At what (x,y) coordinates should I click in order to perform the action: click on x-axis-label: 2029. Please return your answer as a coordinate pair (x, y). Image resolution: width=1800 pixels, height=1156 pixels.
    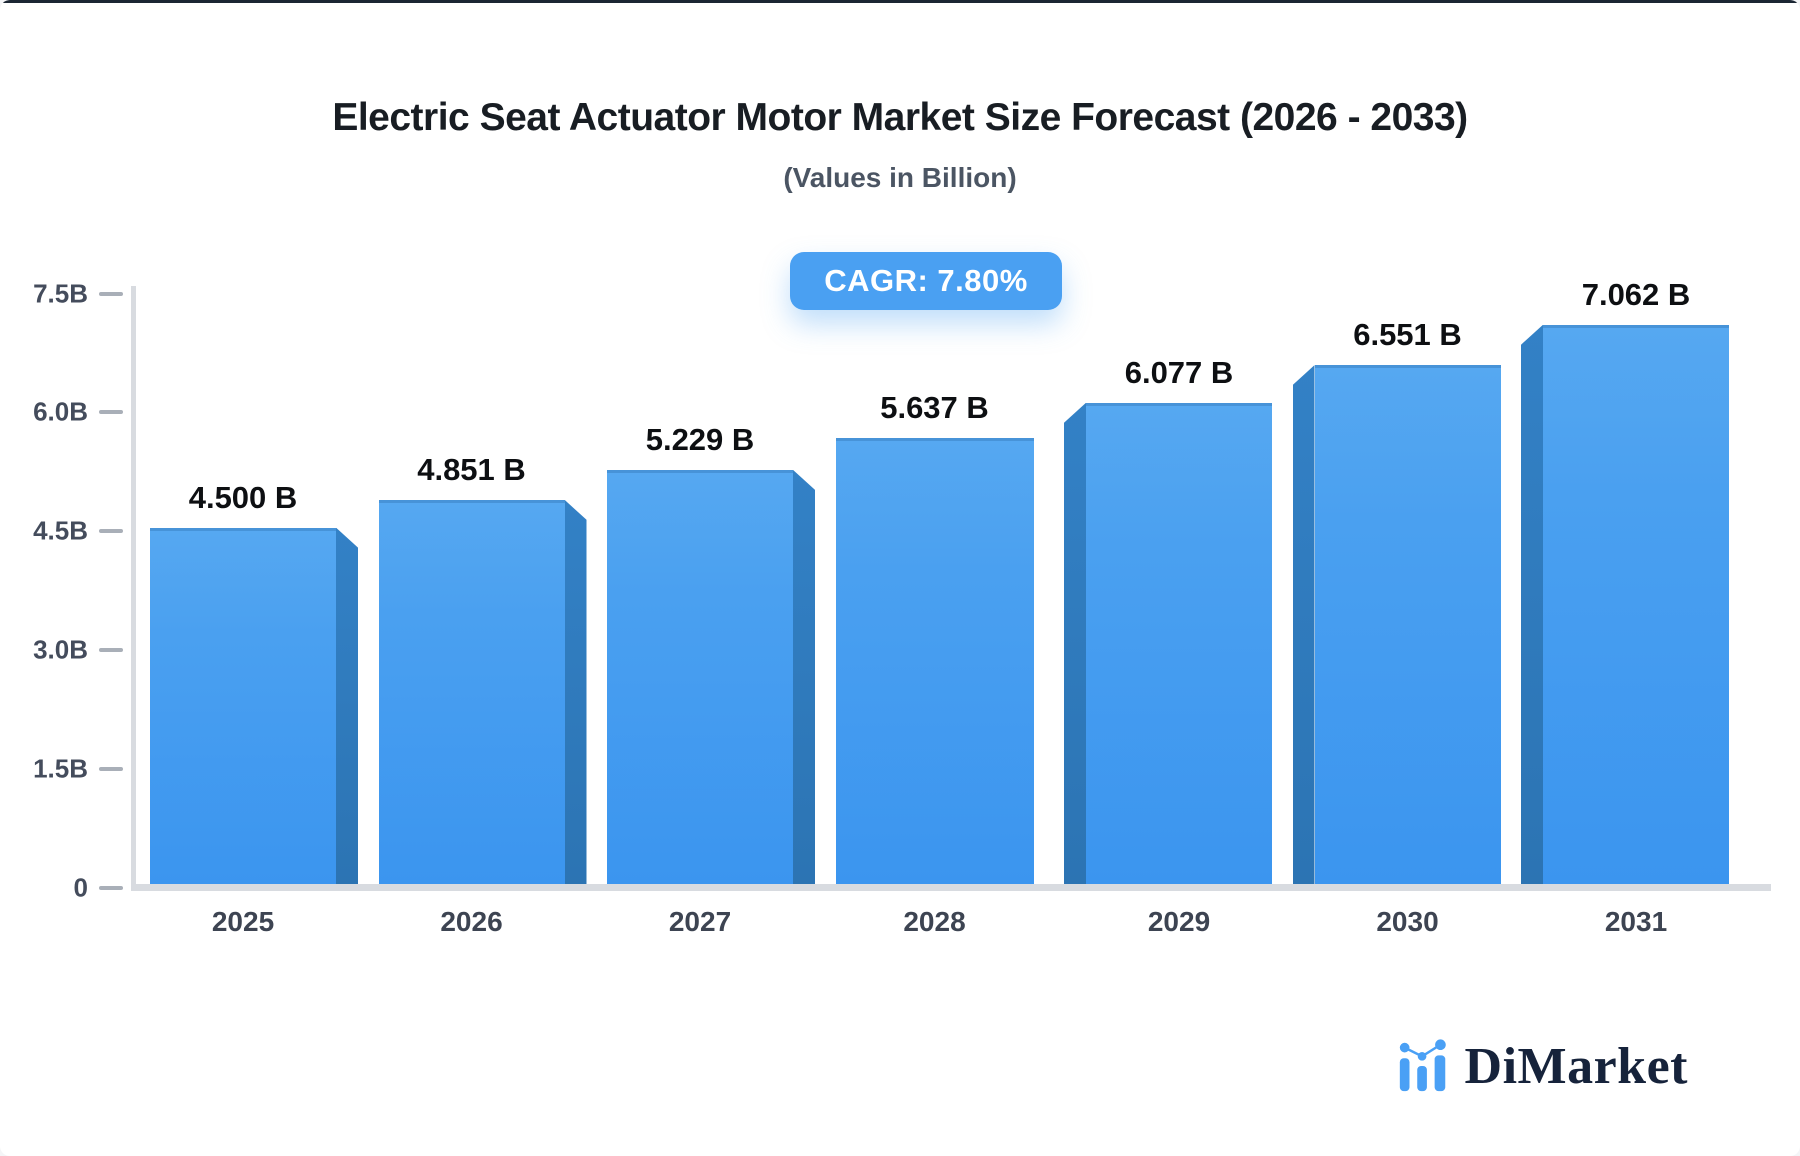
    Looking at the image, I should click on (1179, 921).